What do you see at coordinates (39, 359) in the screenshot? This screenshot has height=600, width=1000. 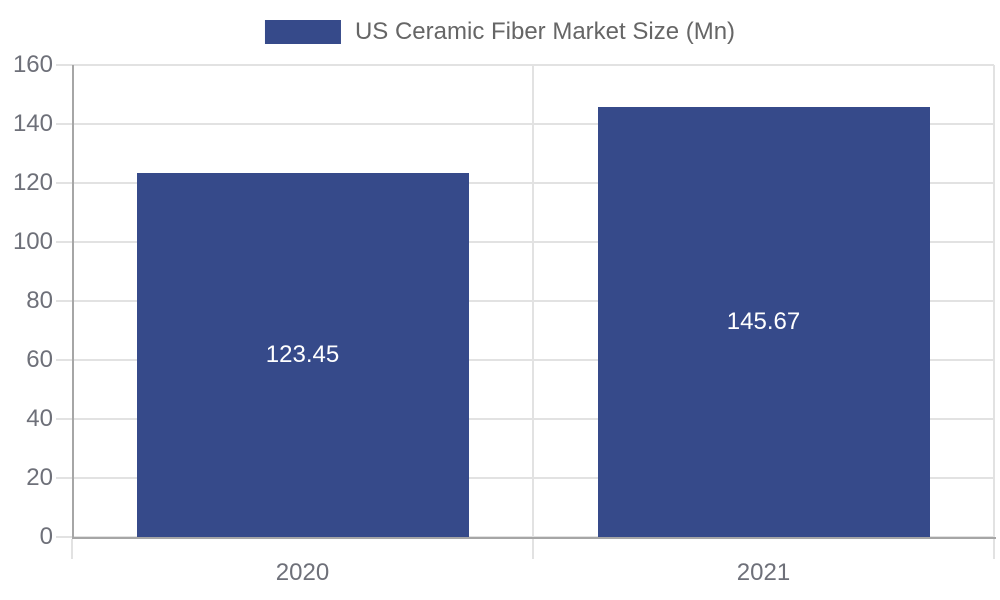 I see `y-axis-tick-label: 60` at bounding box center [39, 359].